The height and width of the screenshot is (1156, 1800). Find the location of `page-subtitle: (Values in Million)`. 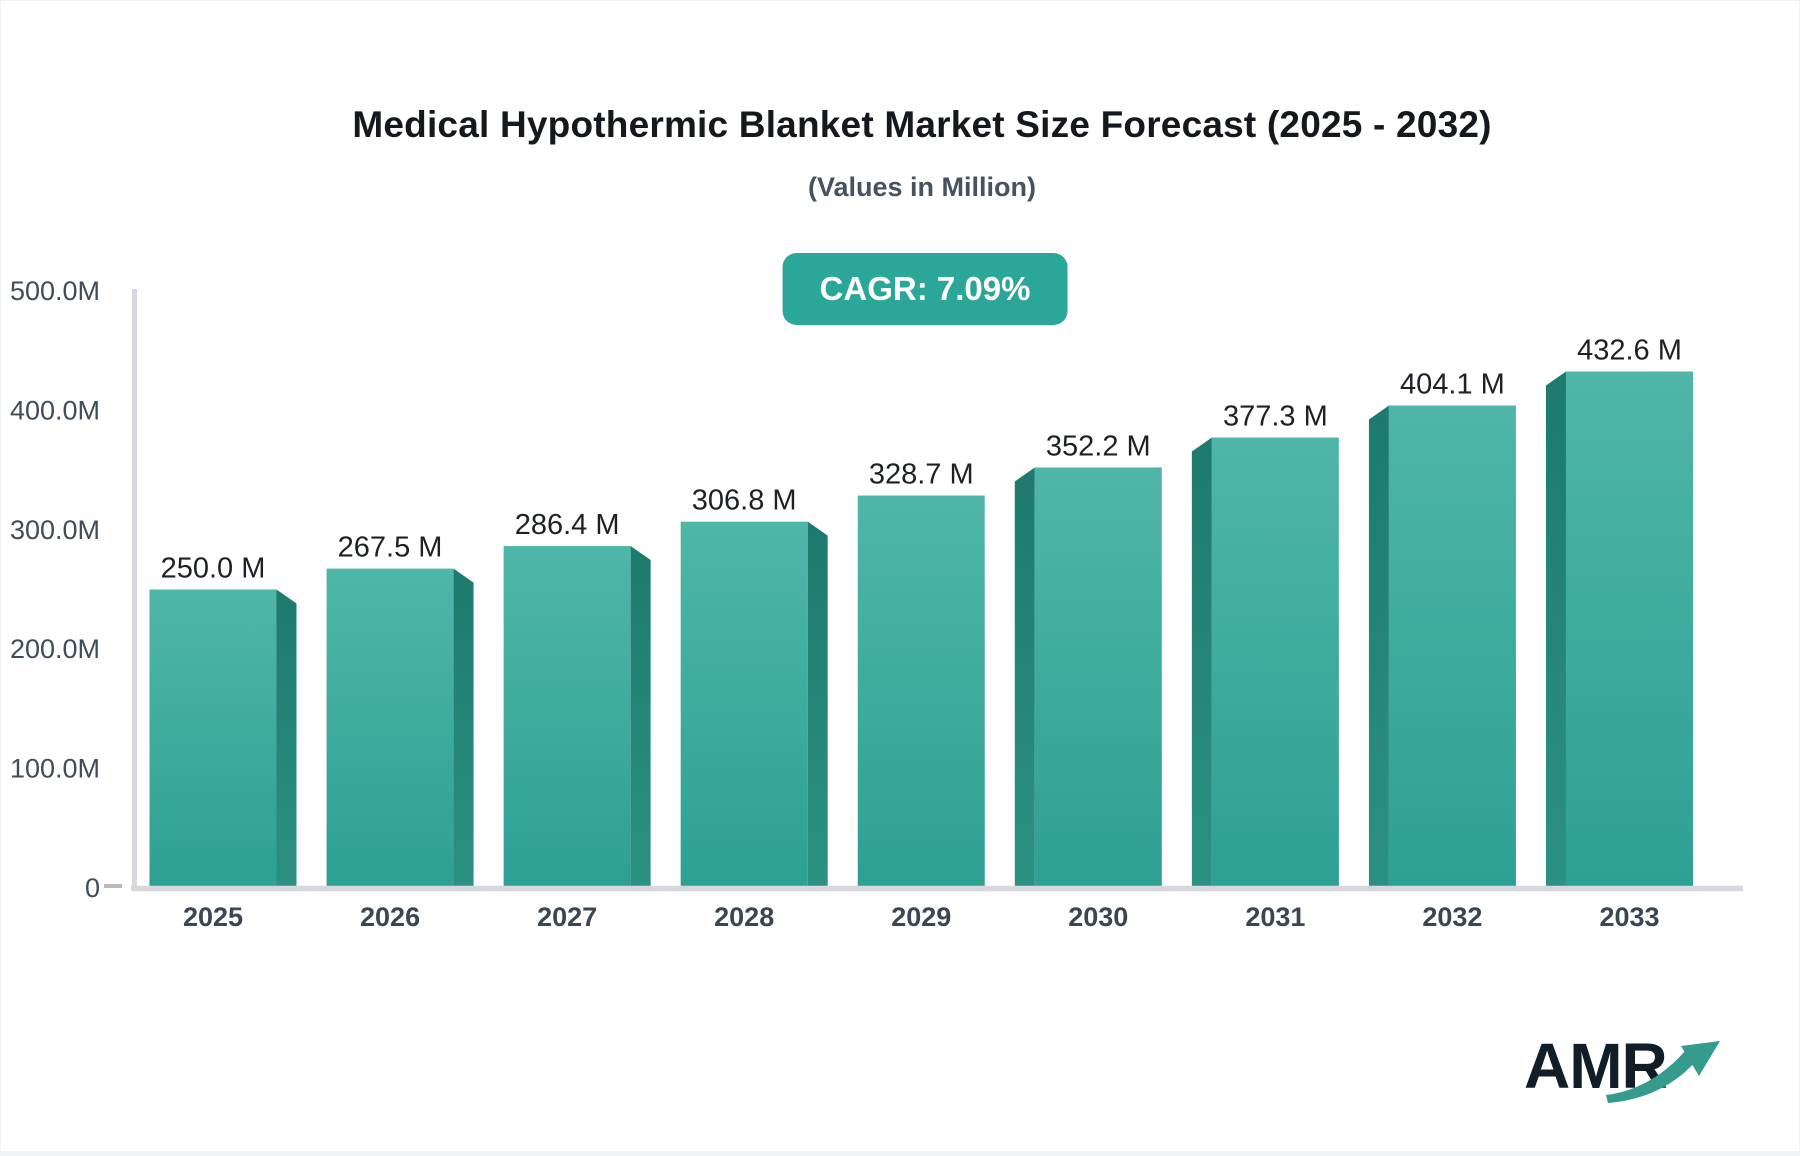

page-subtitle: (Values in Million) is located at coordinates (922, 187).